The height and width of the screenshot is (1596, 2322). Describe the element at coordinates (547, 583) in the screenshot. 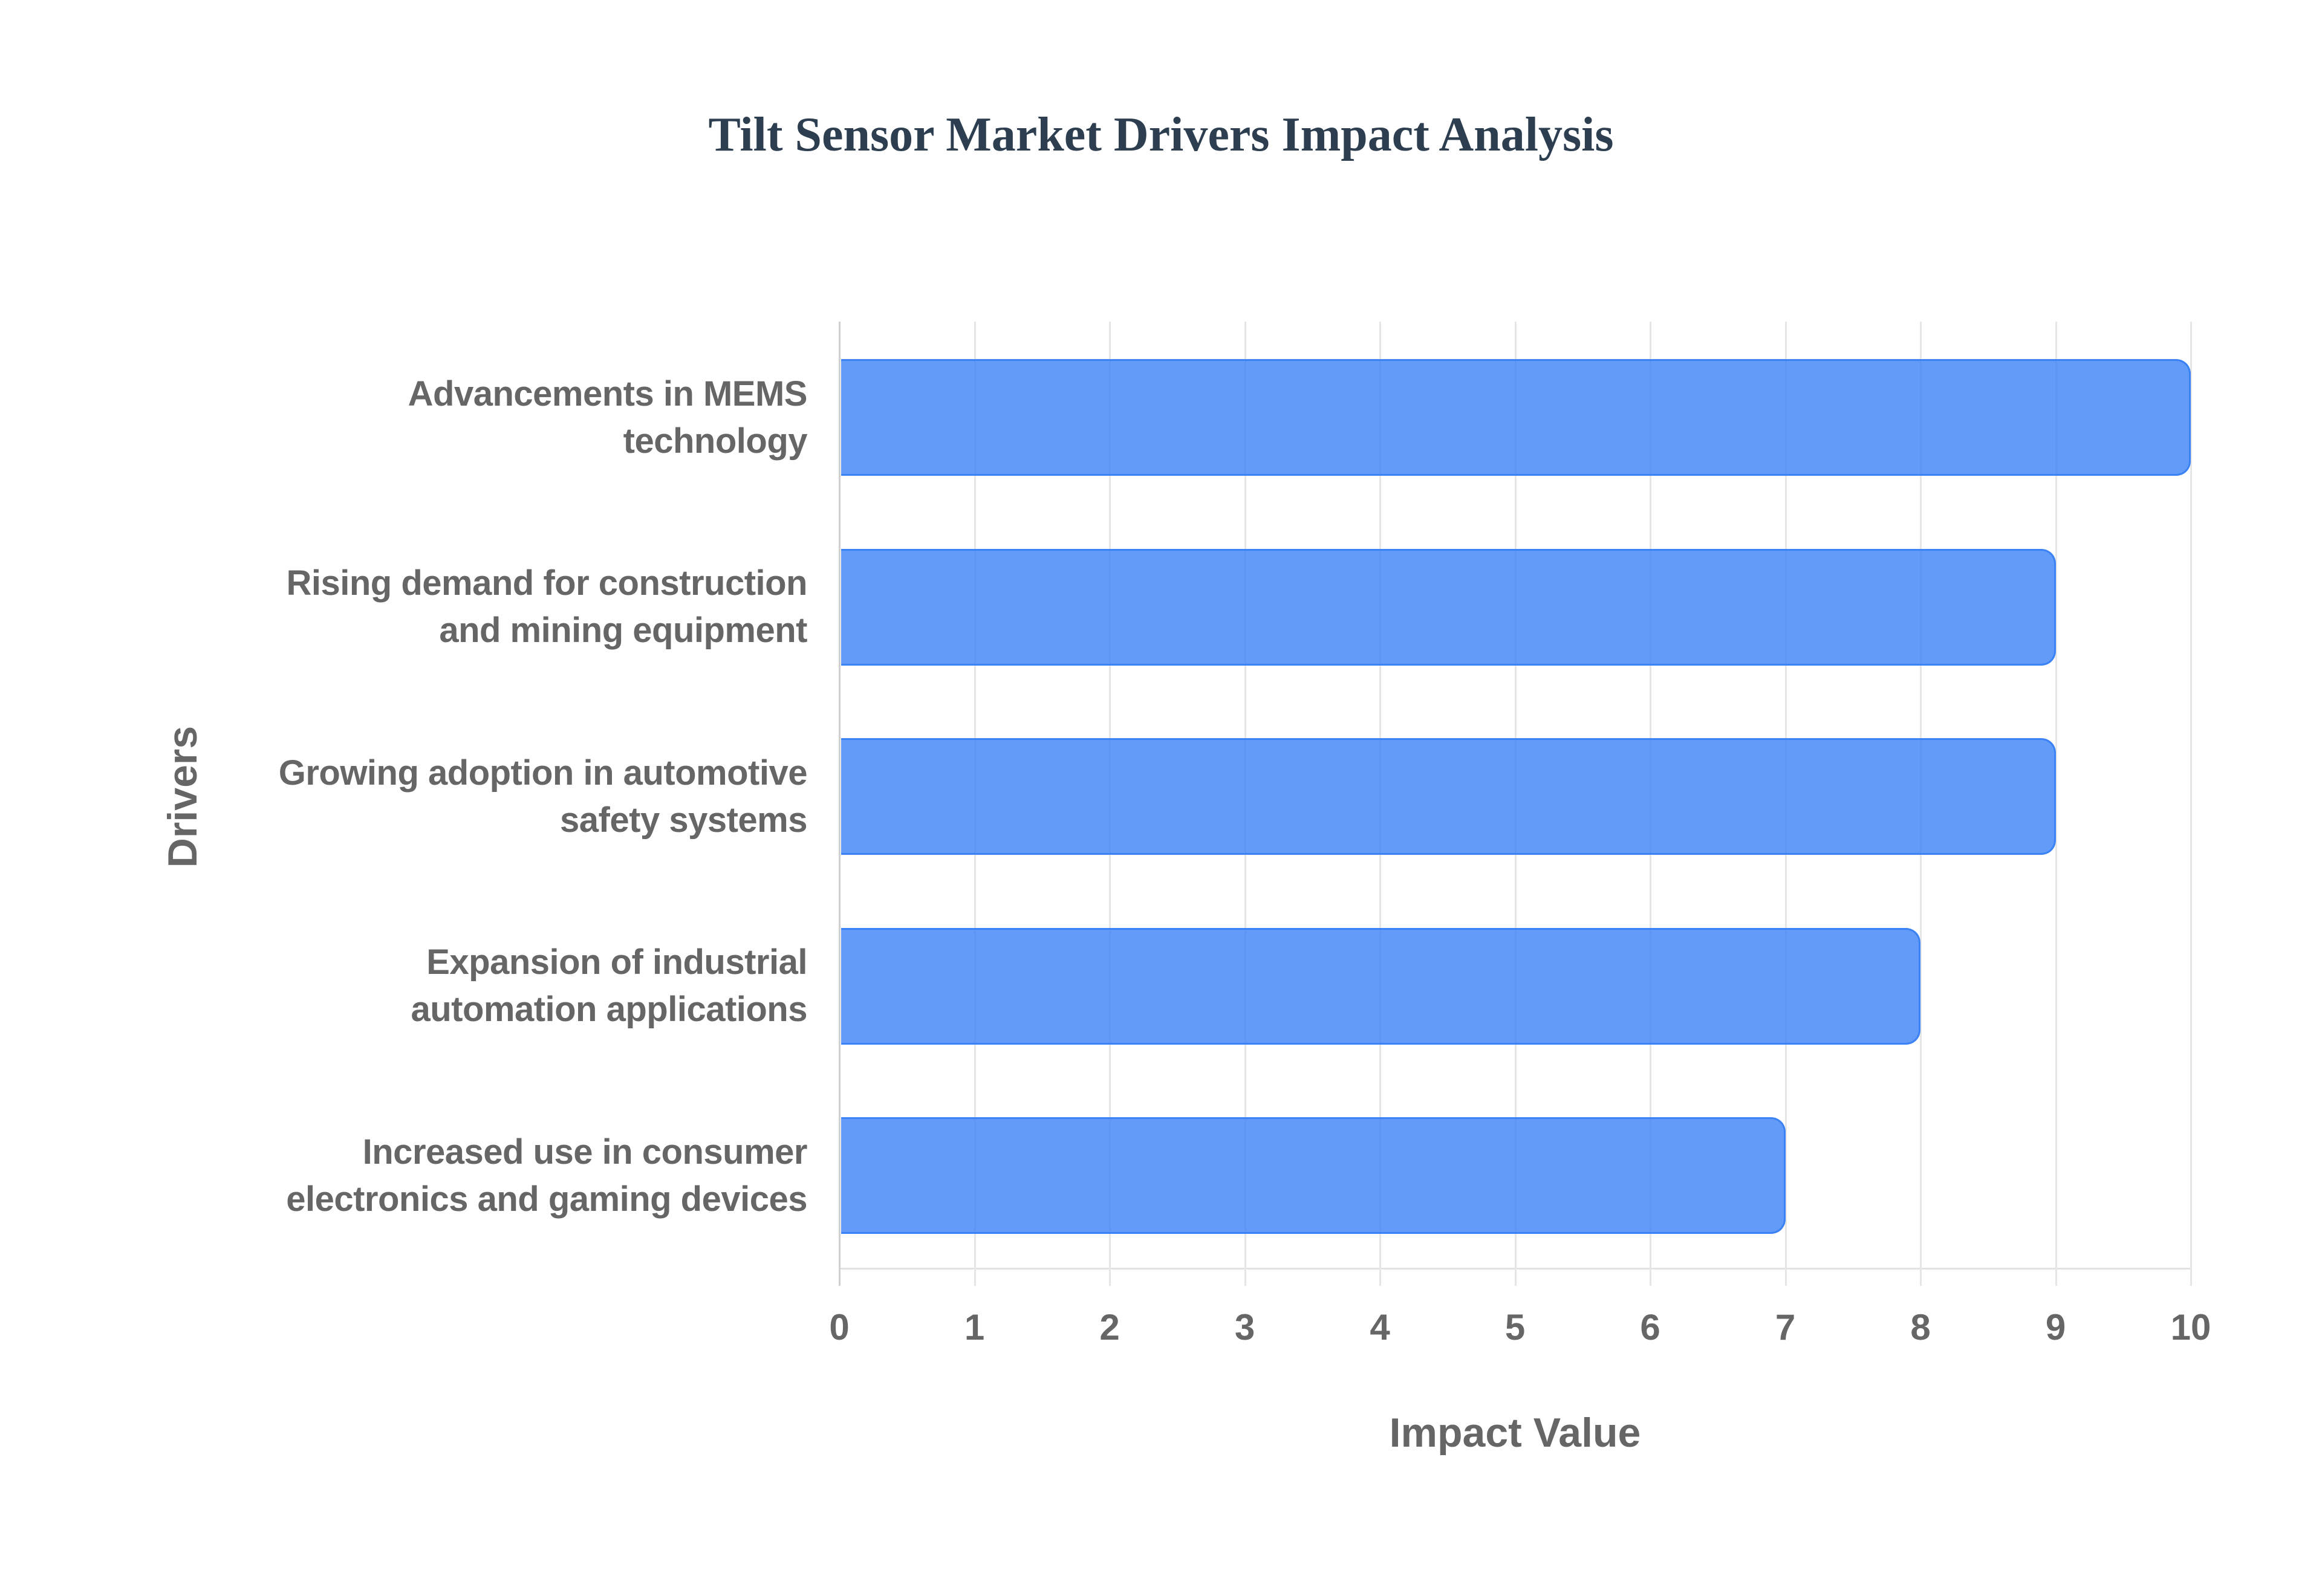

I see `category-label-line: Rising demand for construction` at that location.